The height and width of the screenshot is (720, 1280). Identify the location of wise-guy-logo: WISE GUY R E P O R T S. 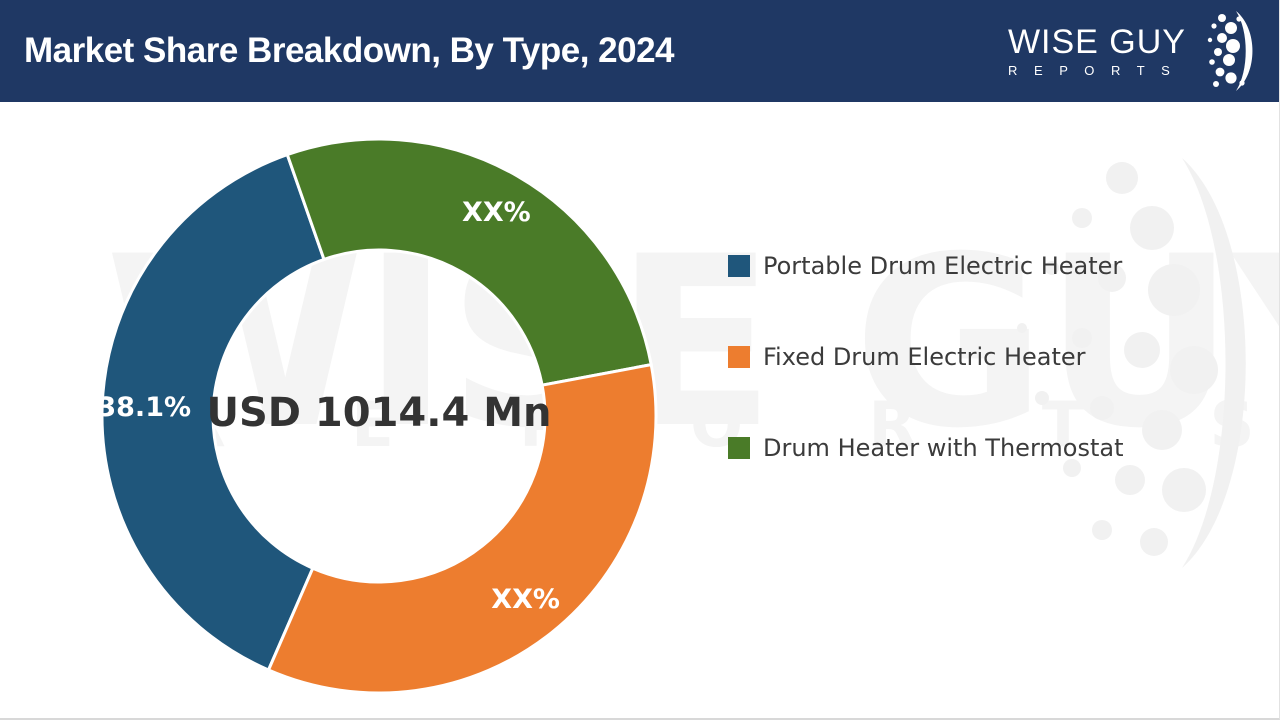
(1135, 51).